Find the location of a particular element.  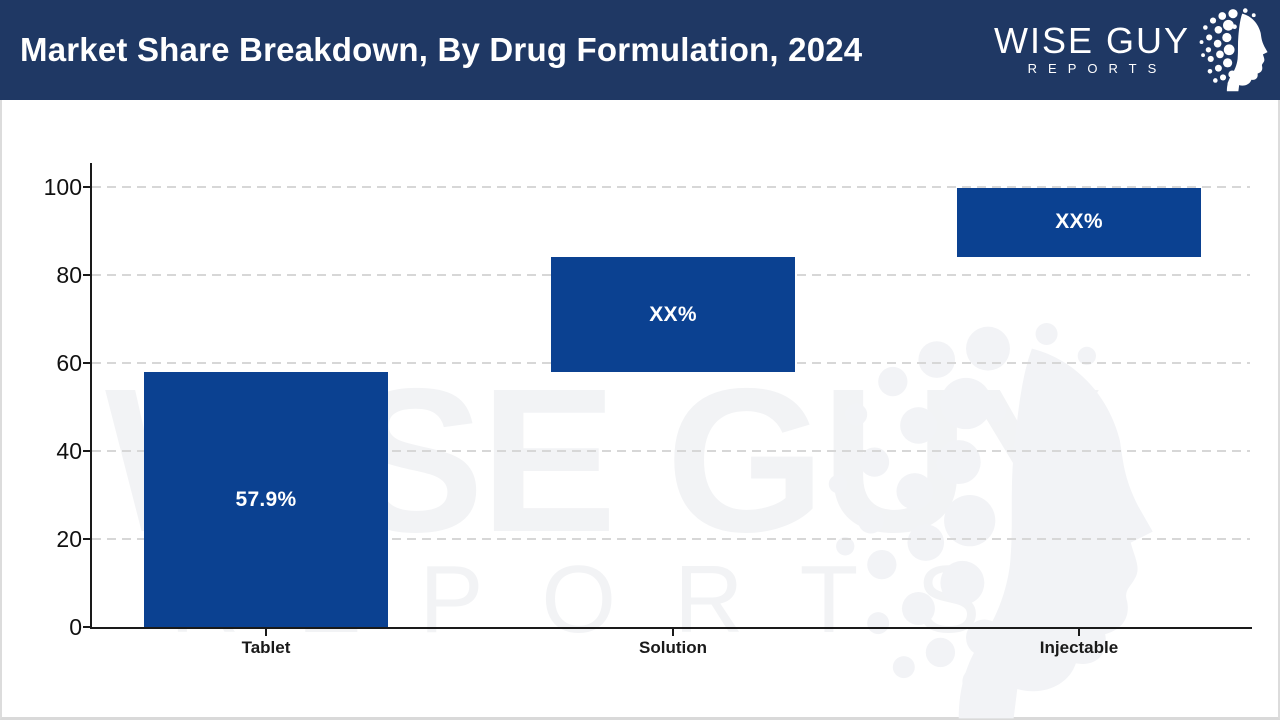

y-axis-line is located at coordinates (91, 396).